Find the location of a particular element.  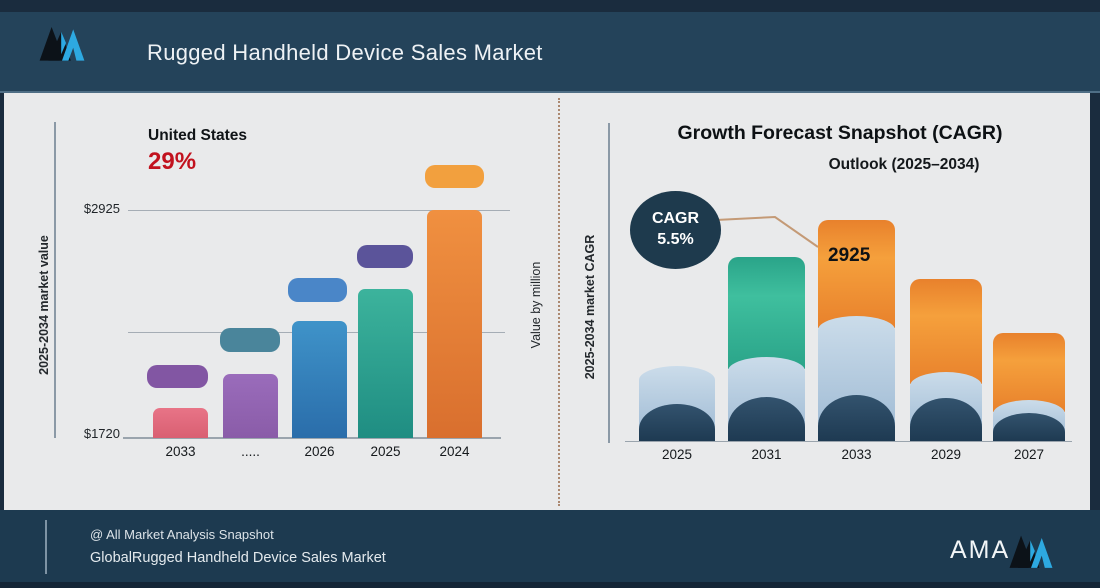

left-bar-label: 2026 is located at coordinates (319, 451).